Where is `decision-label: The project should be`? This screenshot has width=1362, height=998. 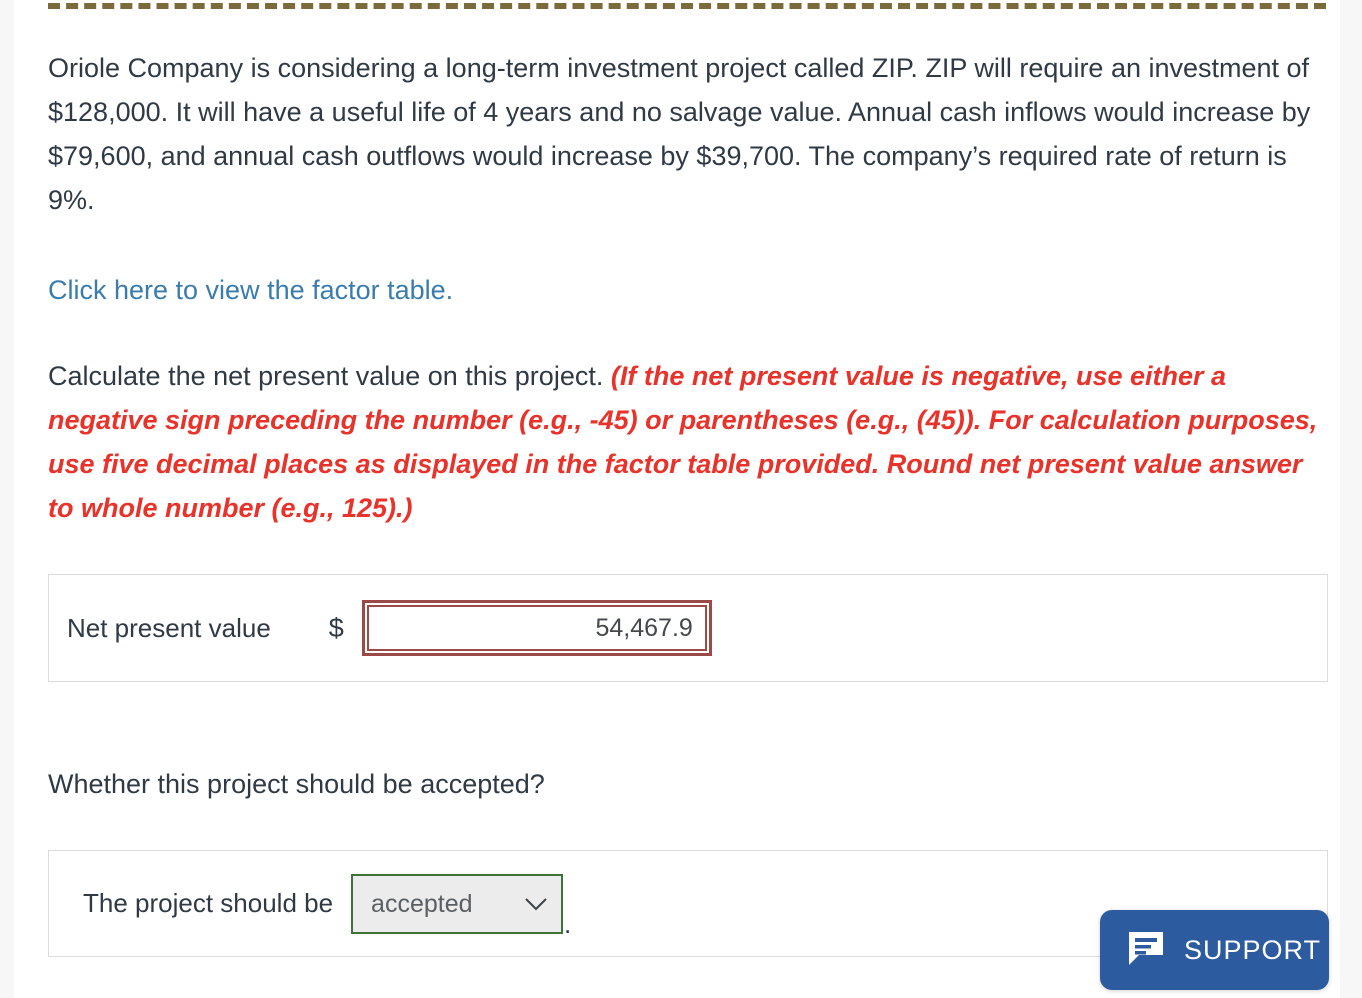
decision-label: The project should be is located at coordinates (208, 903).